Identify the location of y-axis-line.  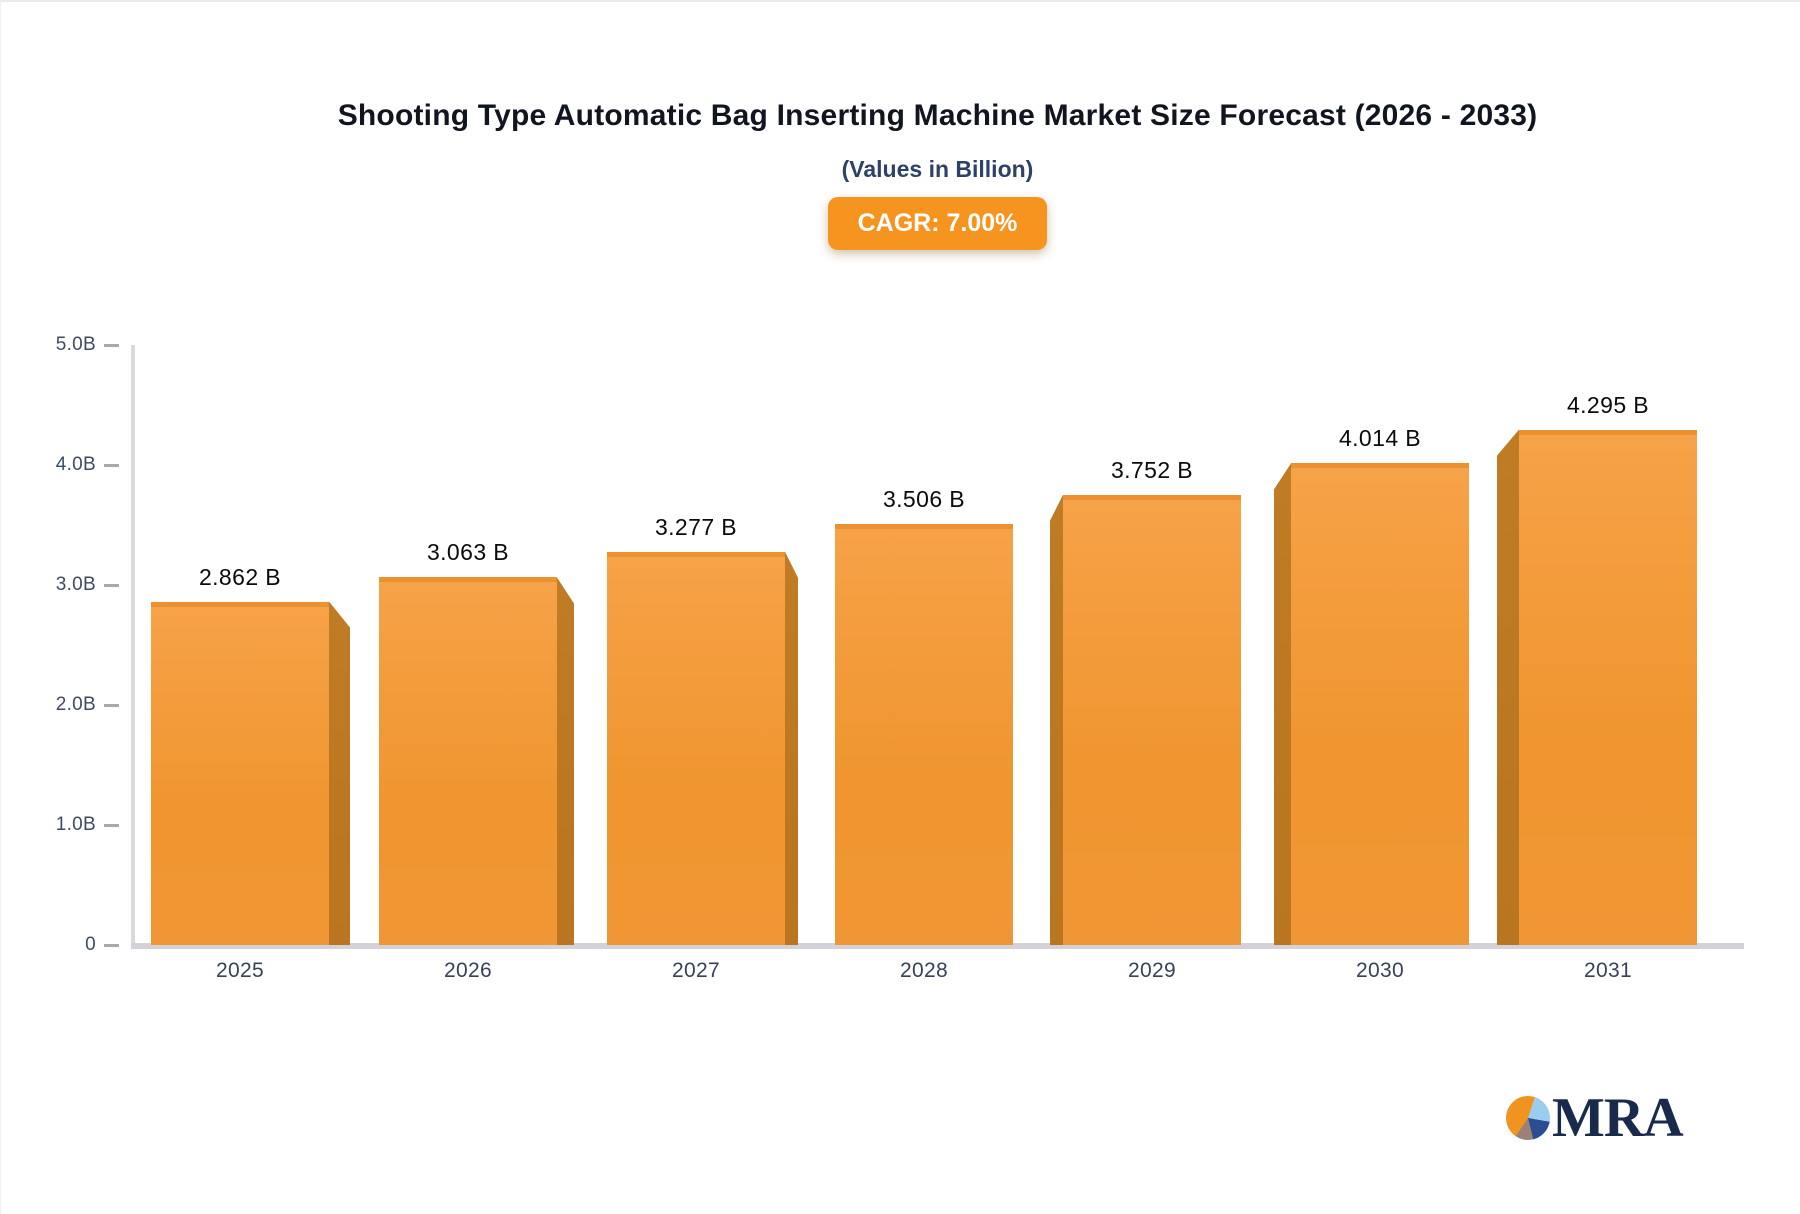
(133, 646).